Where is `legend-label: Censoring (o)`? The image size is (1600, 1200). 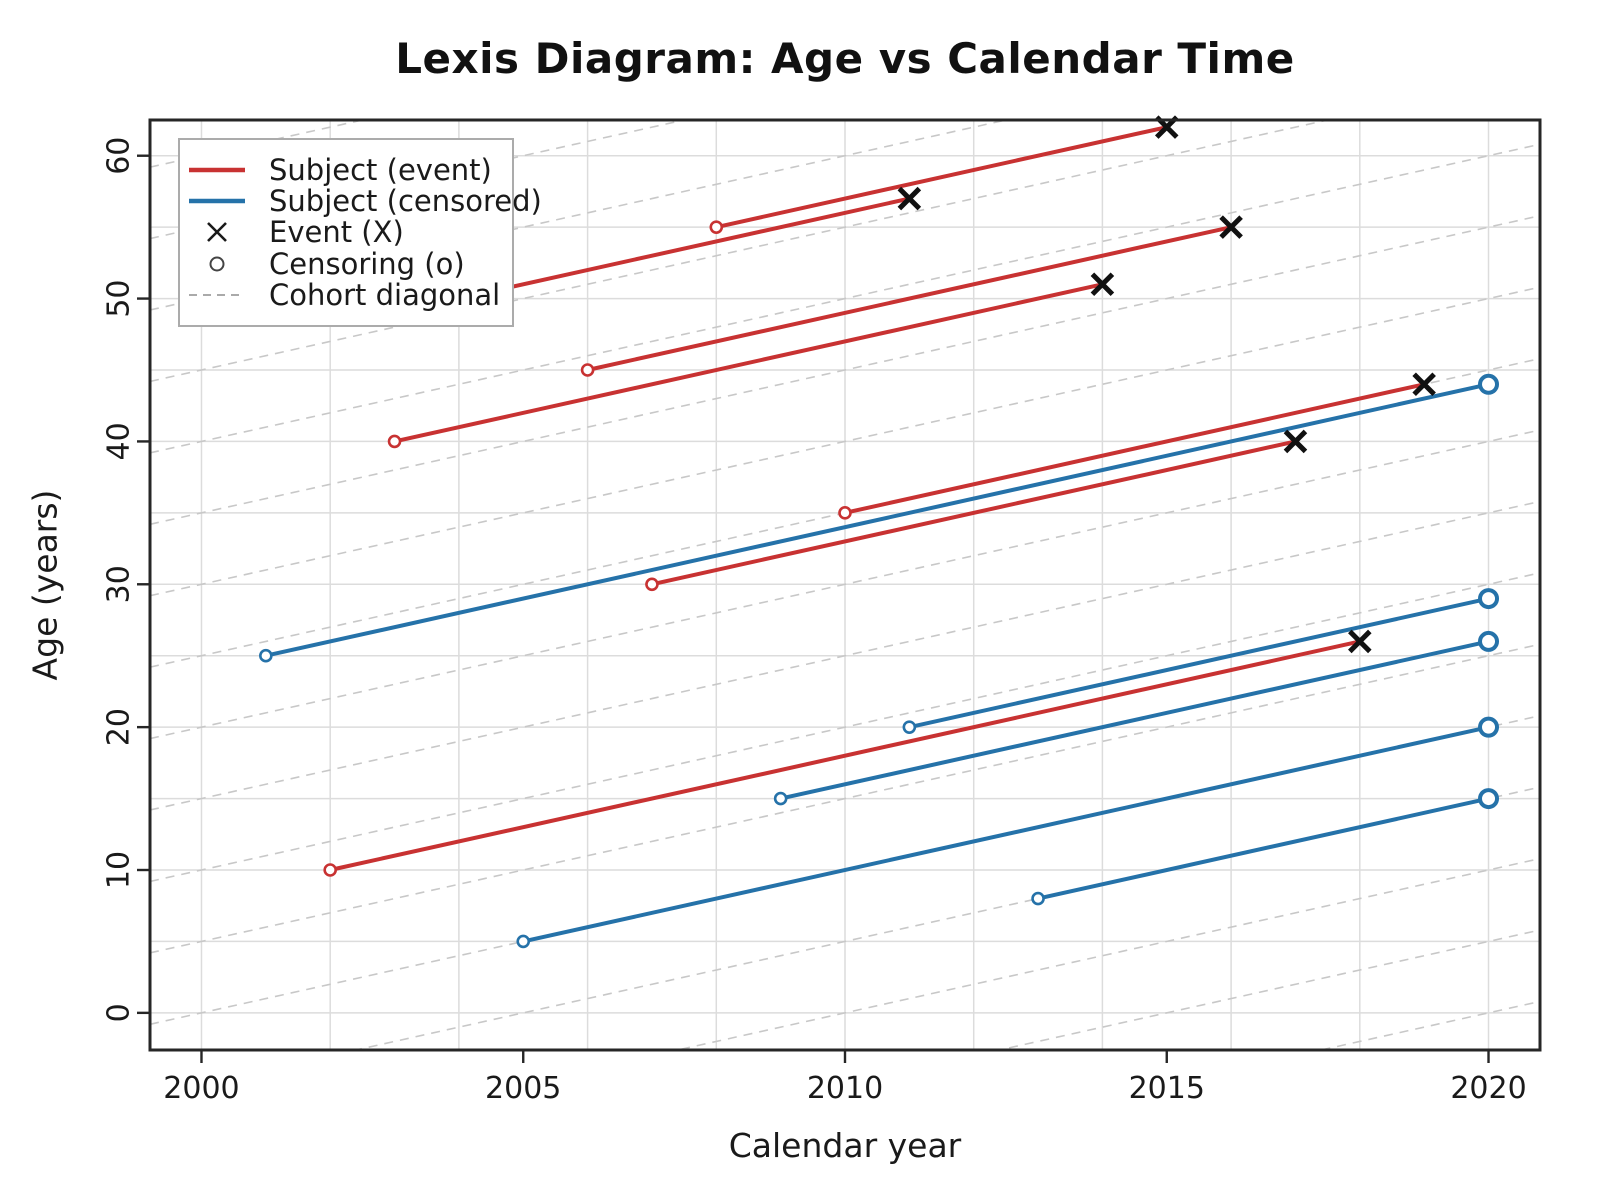 legend-label: Censoring (o) is located at coordinates (367, 263).